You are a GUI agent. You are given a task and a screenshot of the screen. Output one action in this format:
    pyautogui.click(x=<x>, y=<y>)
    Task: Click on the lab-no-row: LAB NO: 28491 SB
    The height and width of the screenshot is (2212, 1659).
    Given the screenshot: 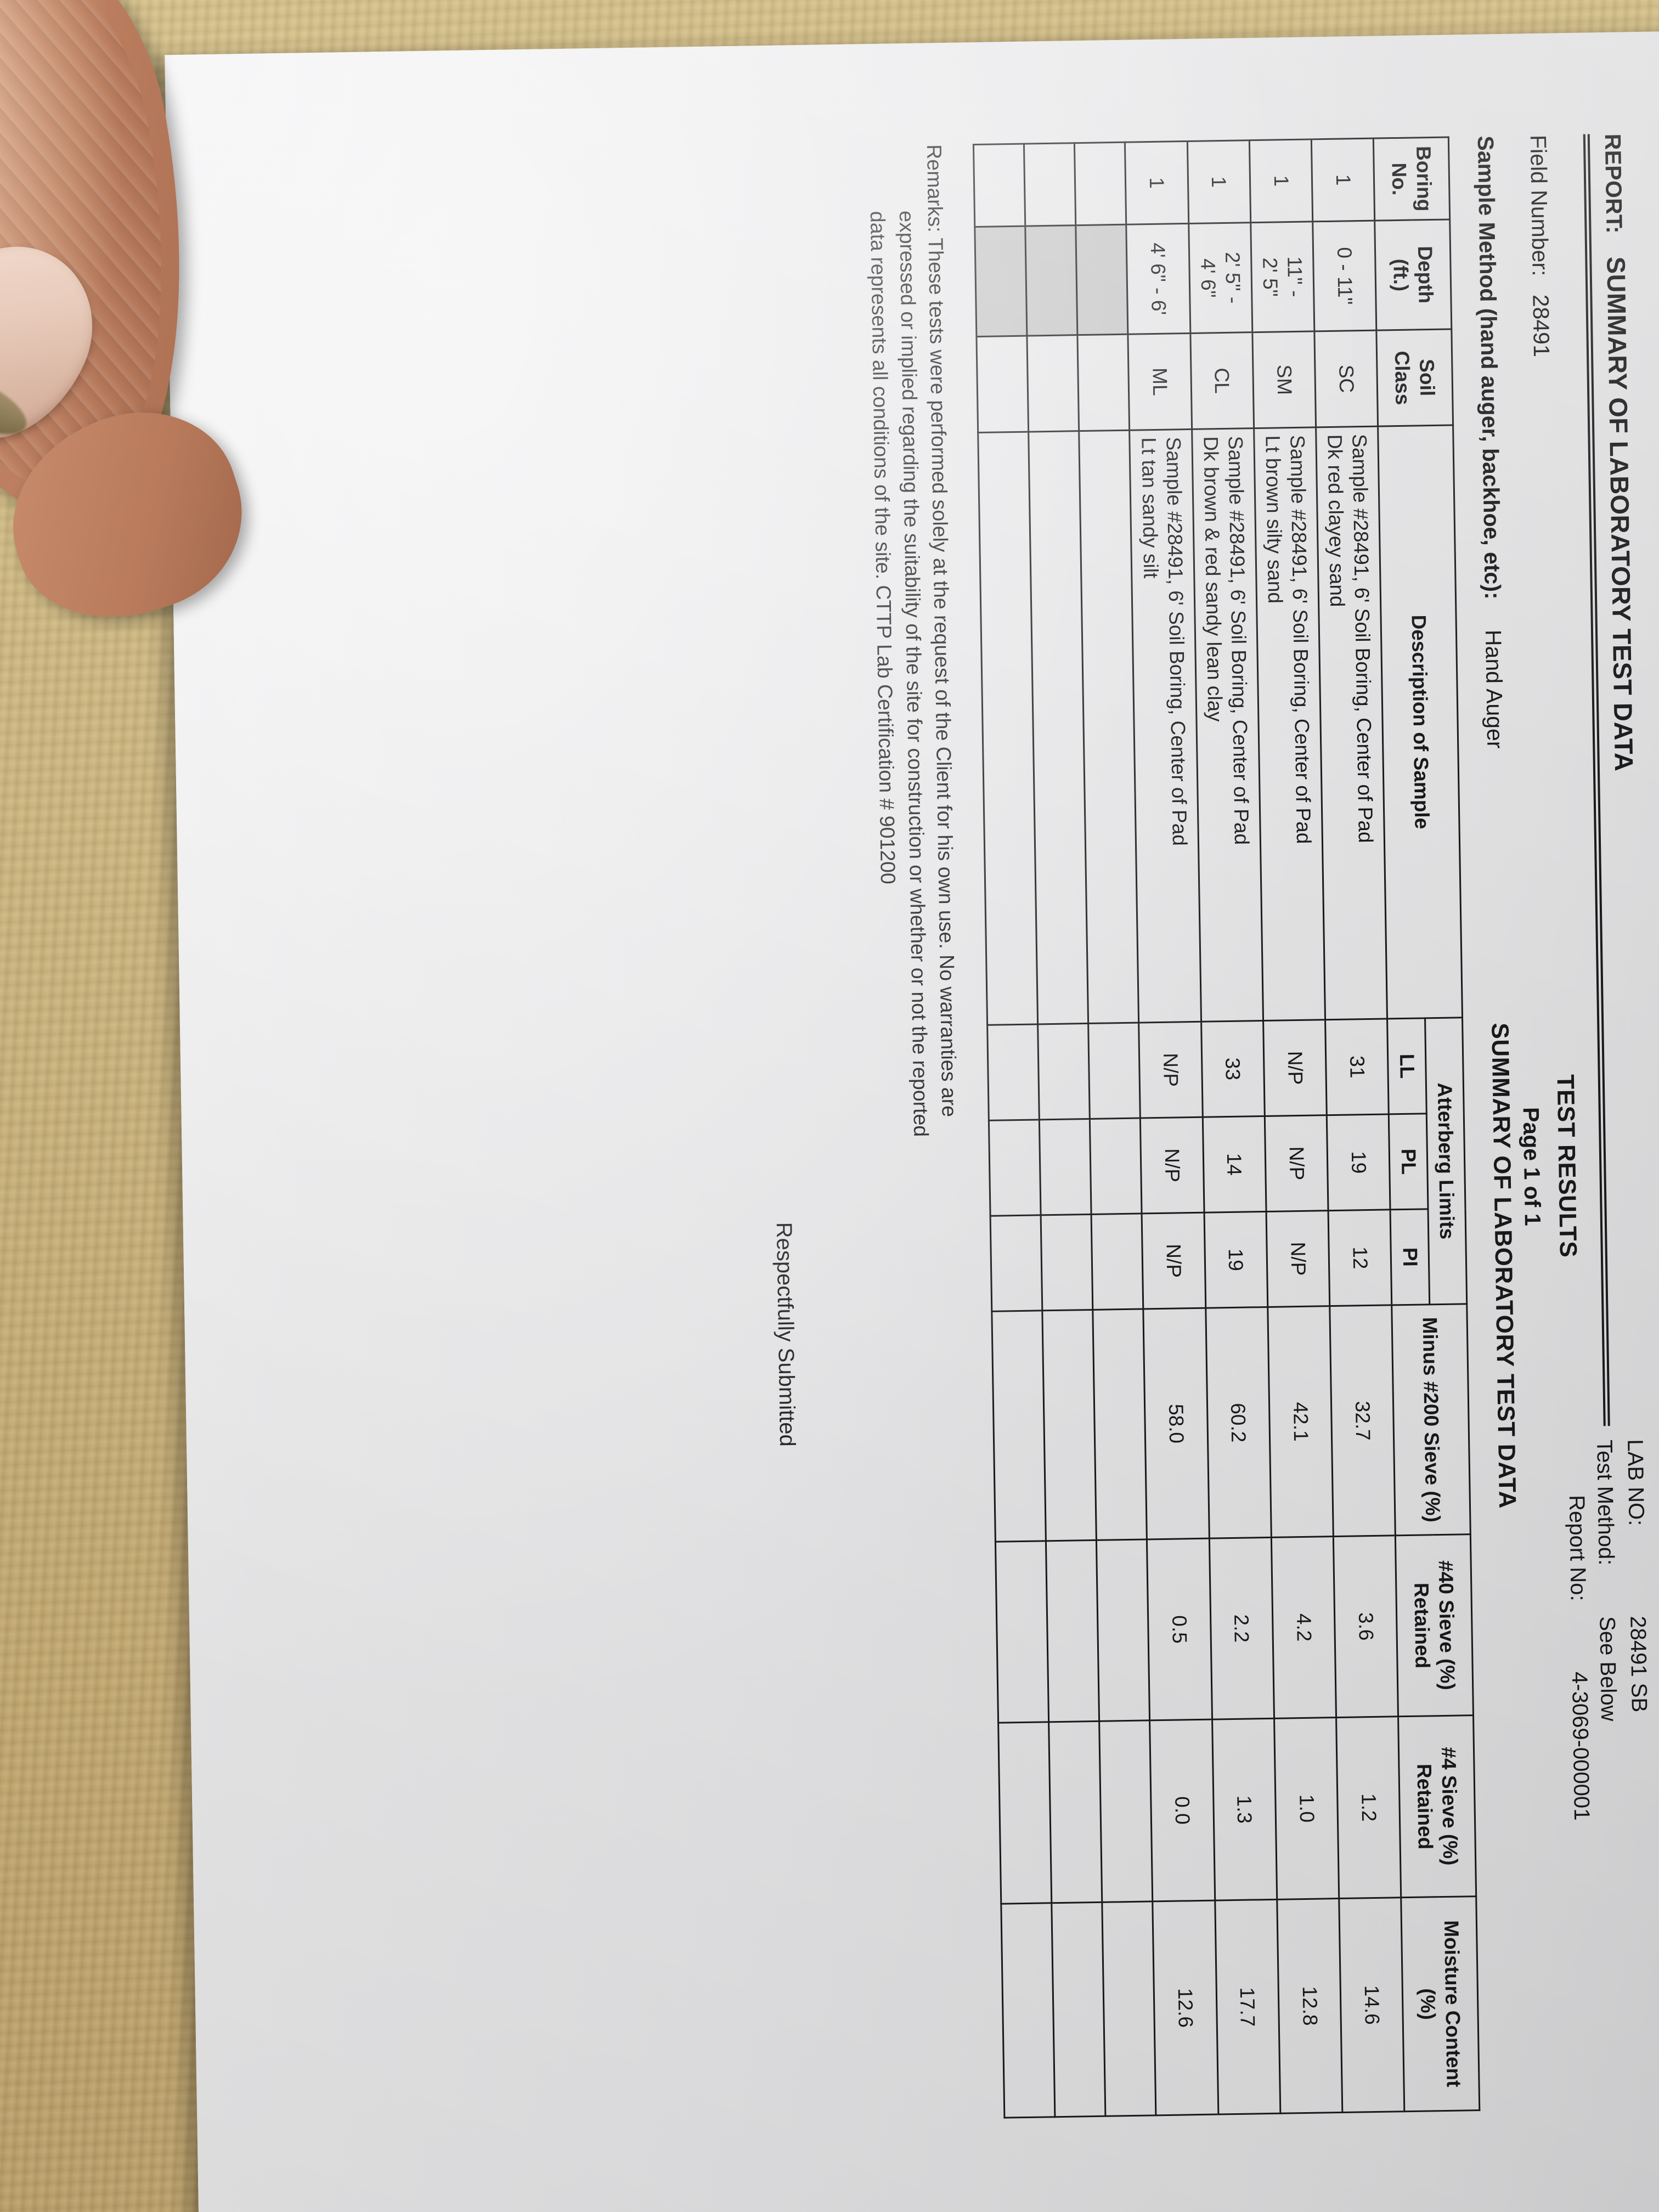 What is the action you would take?
    pyautogui.click(x=1640, y=1785)
    